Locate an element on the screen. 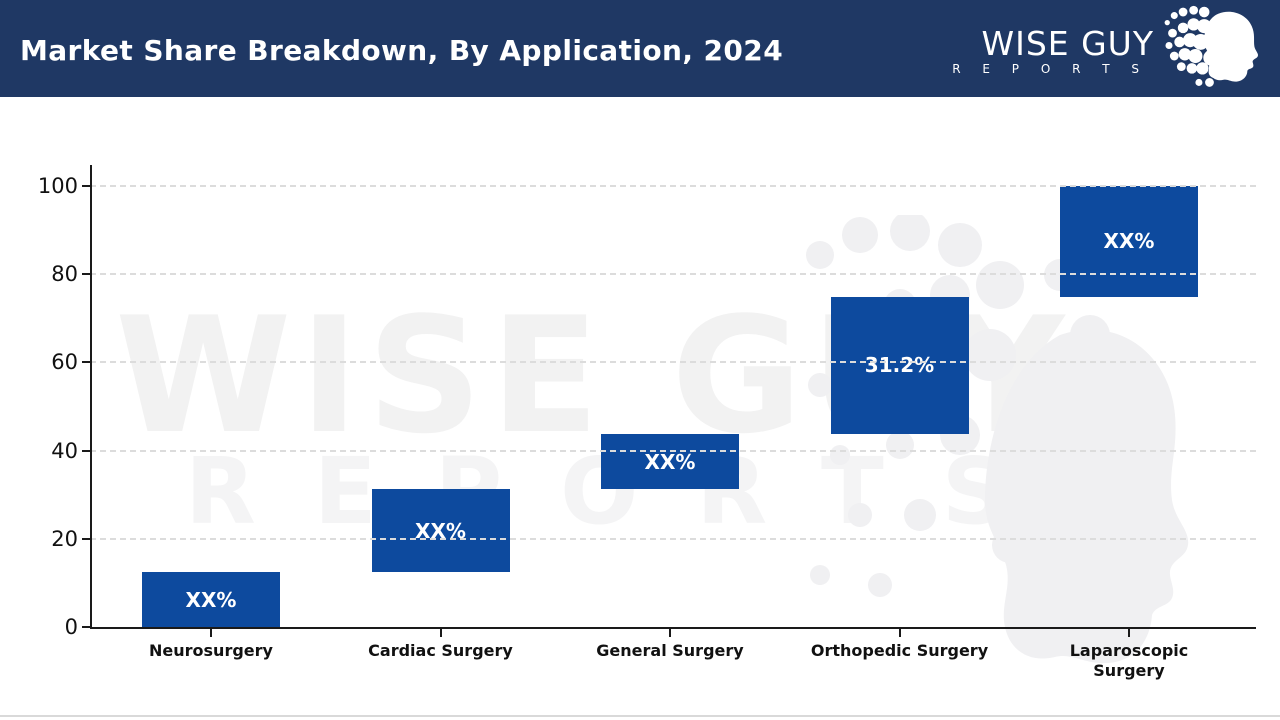 The image size is (1280, 720). logo-text-main: WISE GUY is located at coordinates (1067, 43).